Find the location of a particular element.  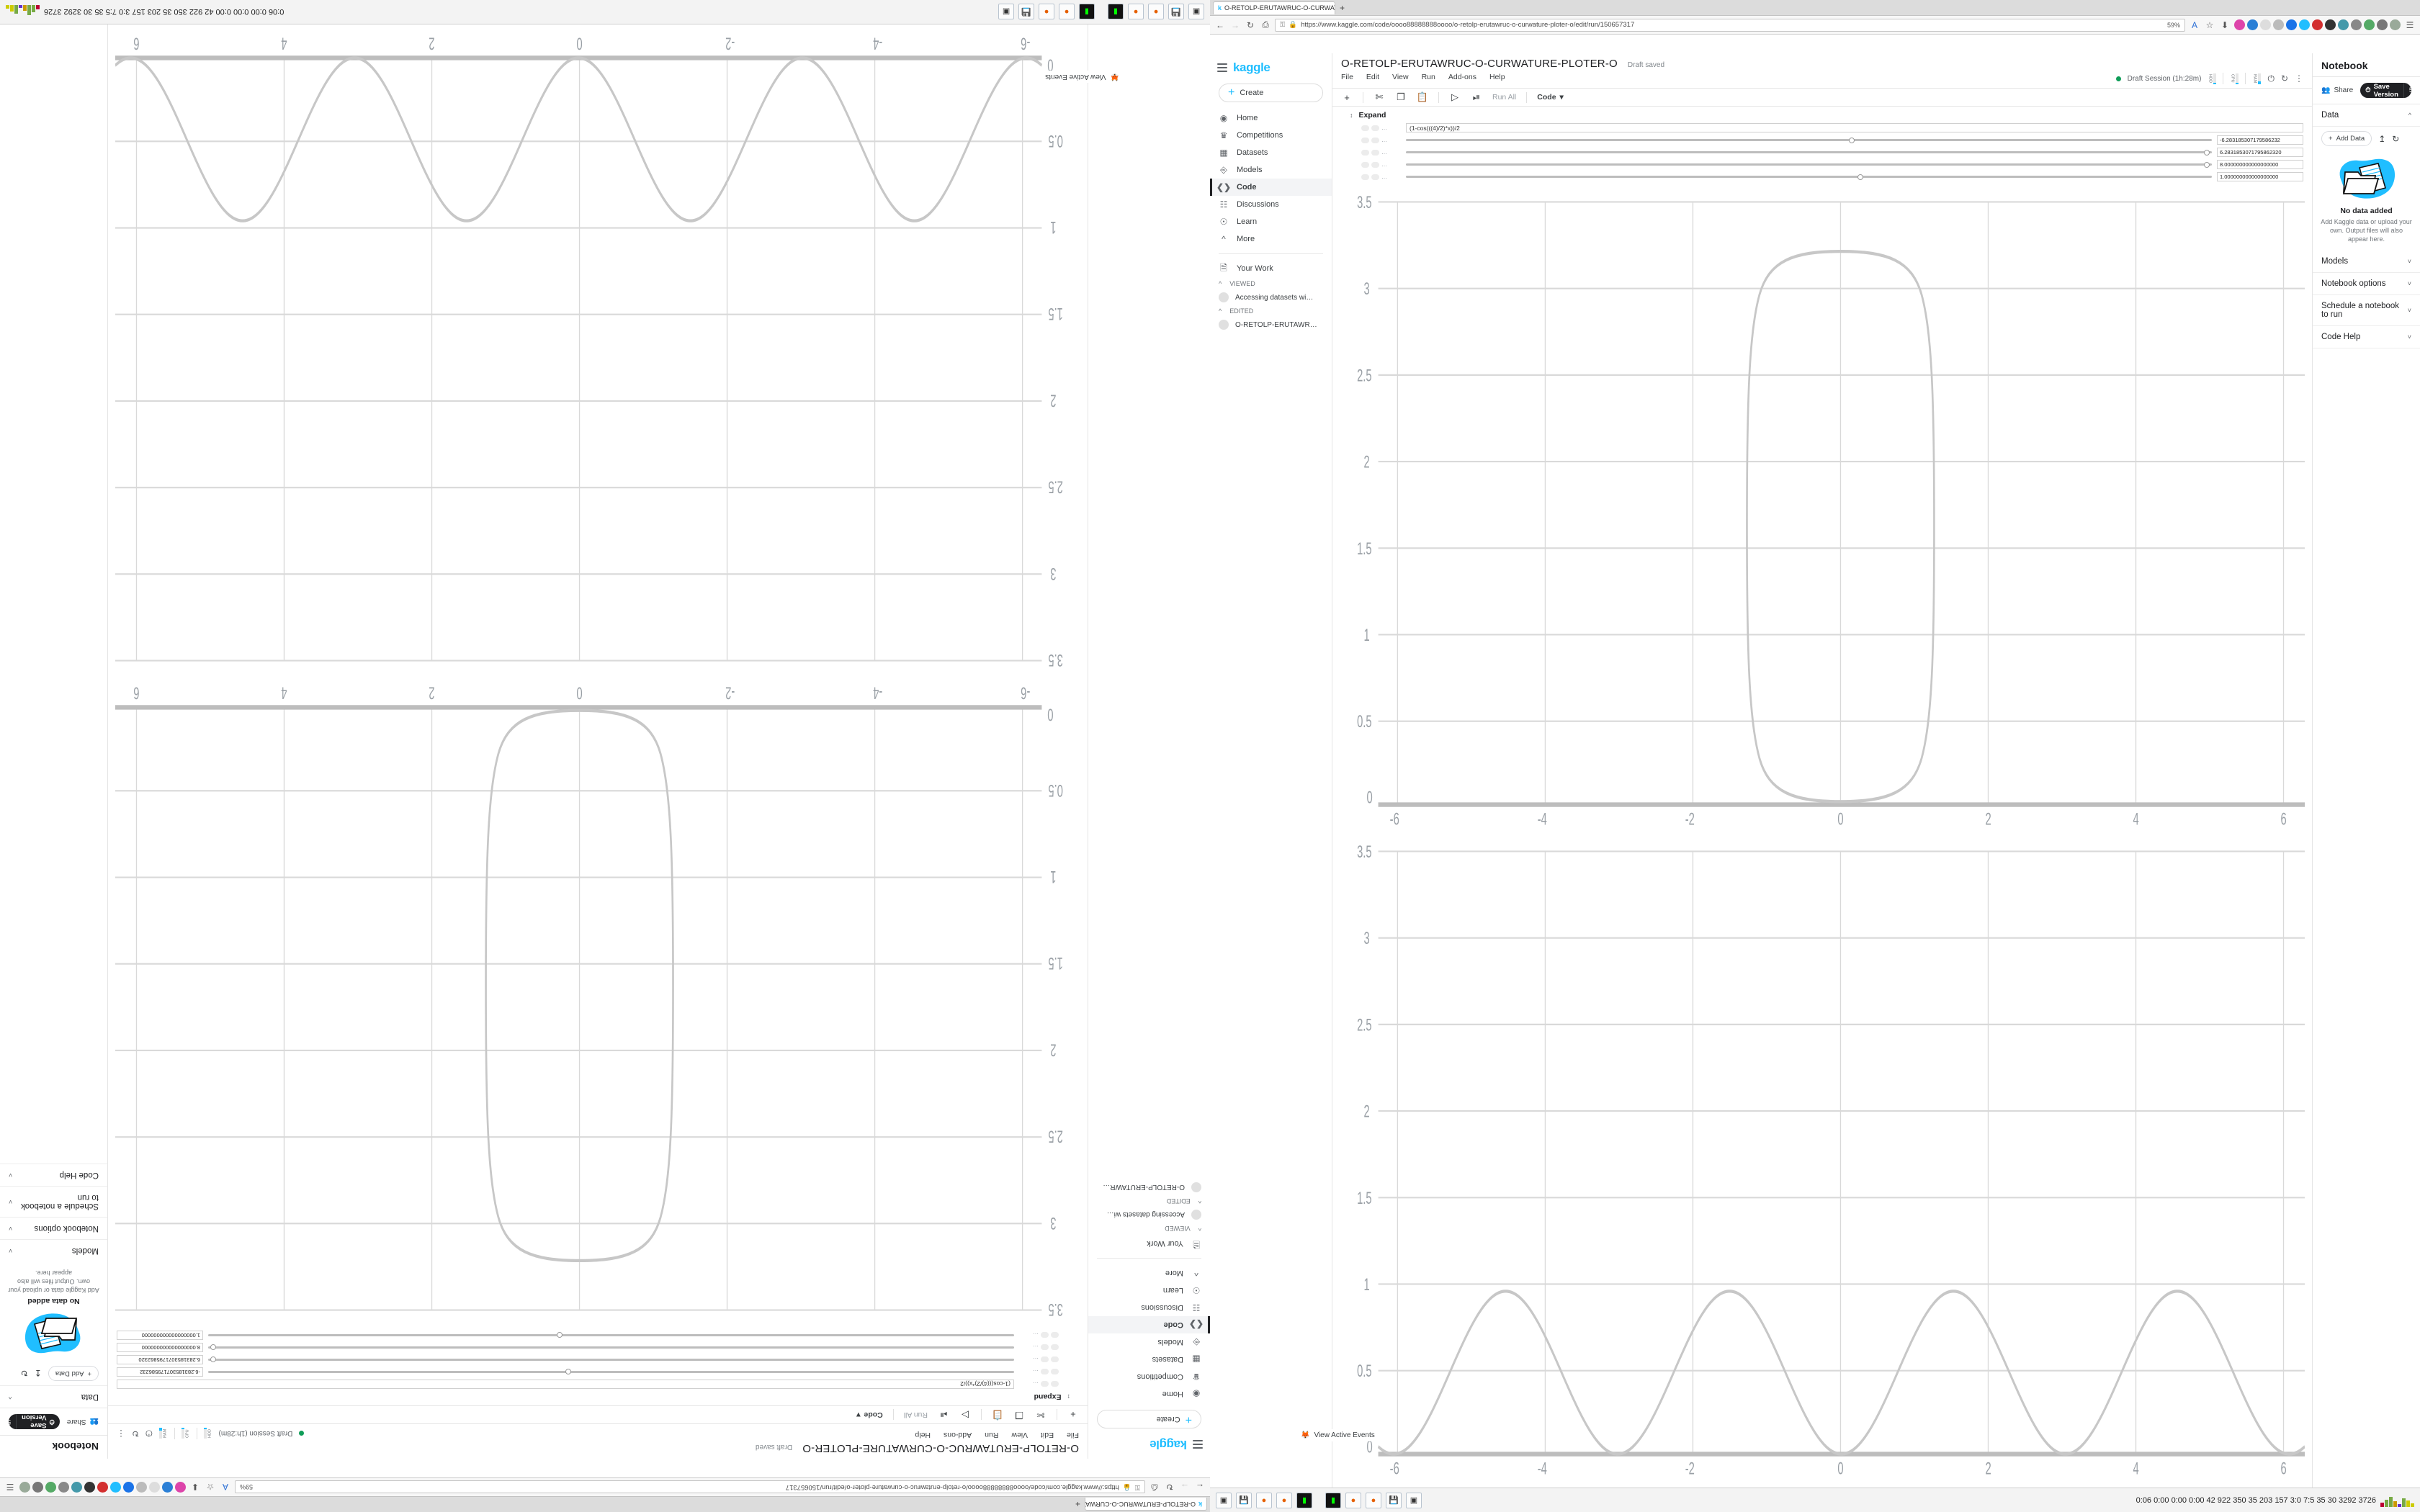

section-schedule: Schedule a notebook to run ˅ is located at coordinates (53, 1201).